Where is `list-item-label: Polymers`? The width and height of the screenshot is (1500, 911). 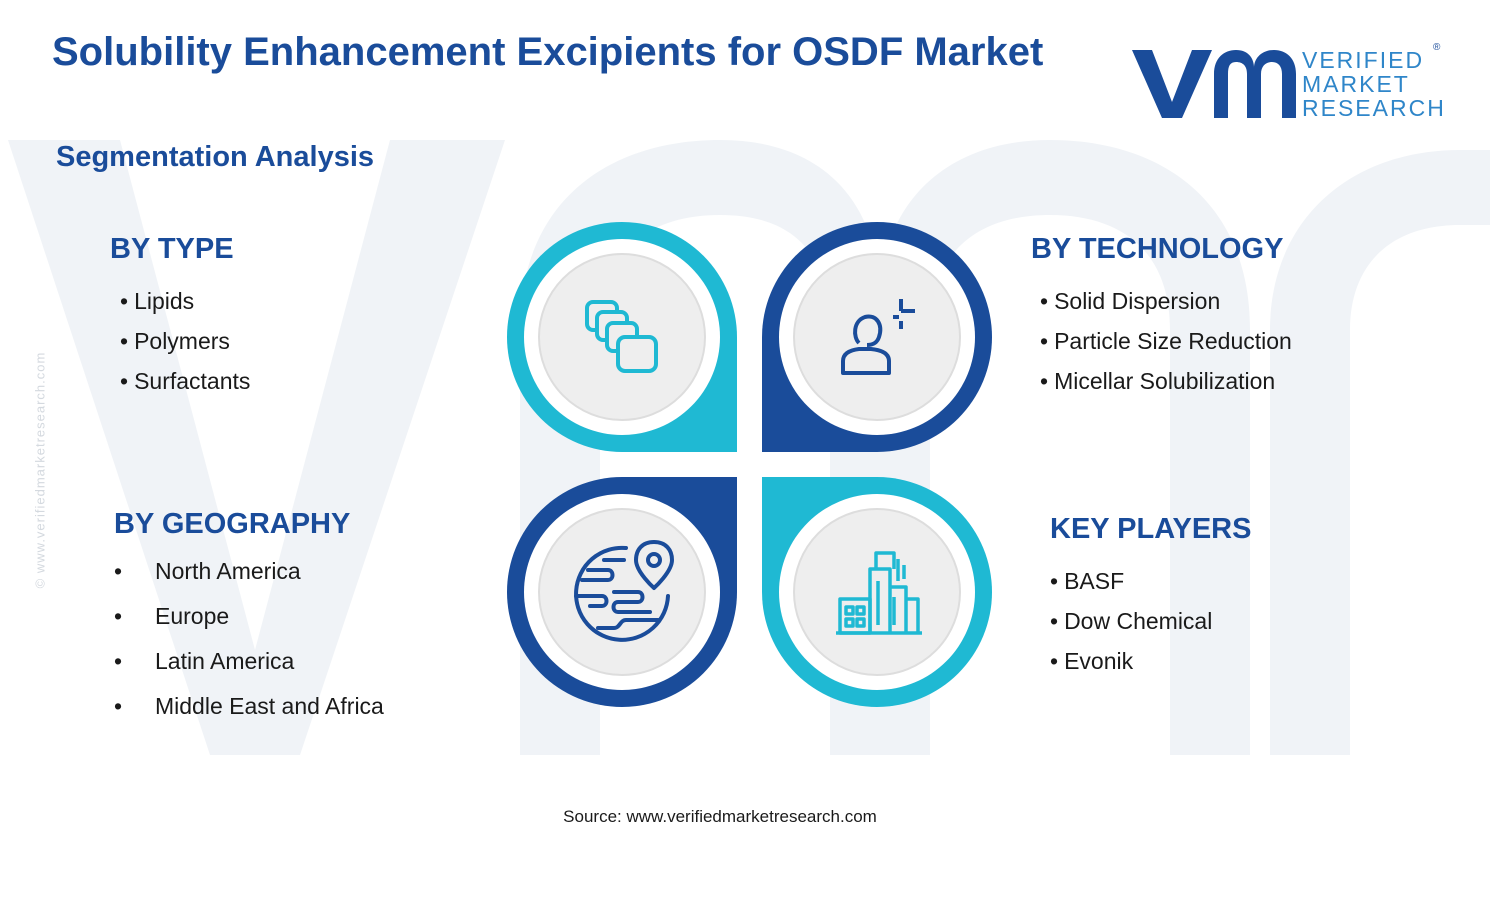 list-item-label: Polymers is located at coordinates (182, 341).